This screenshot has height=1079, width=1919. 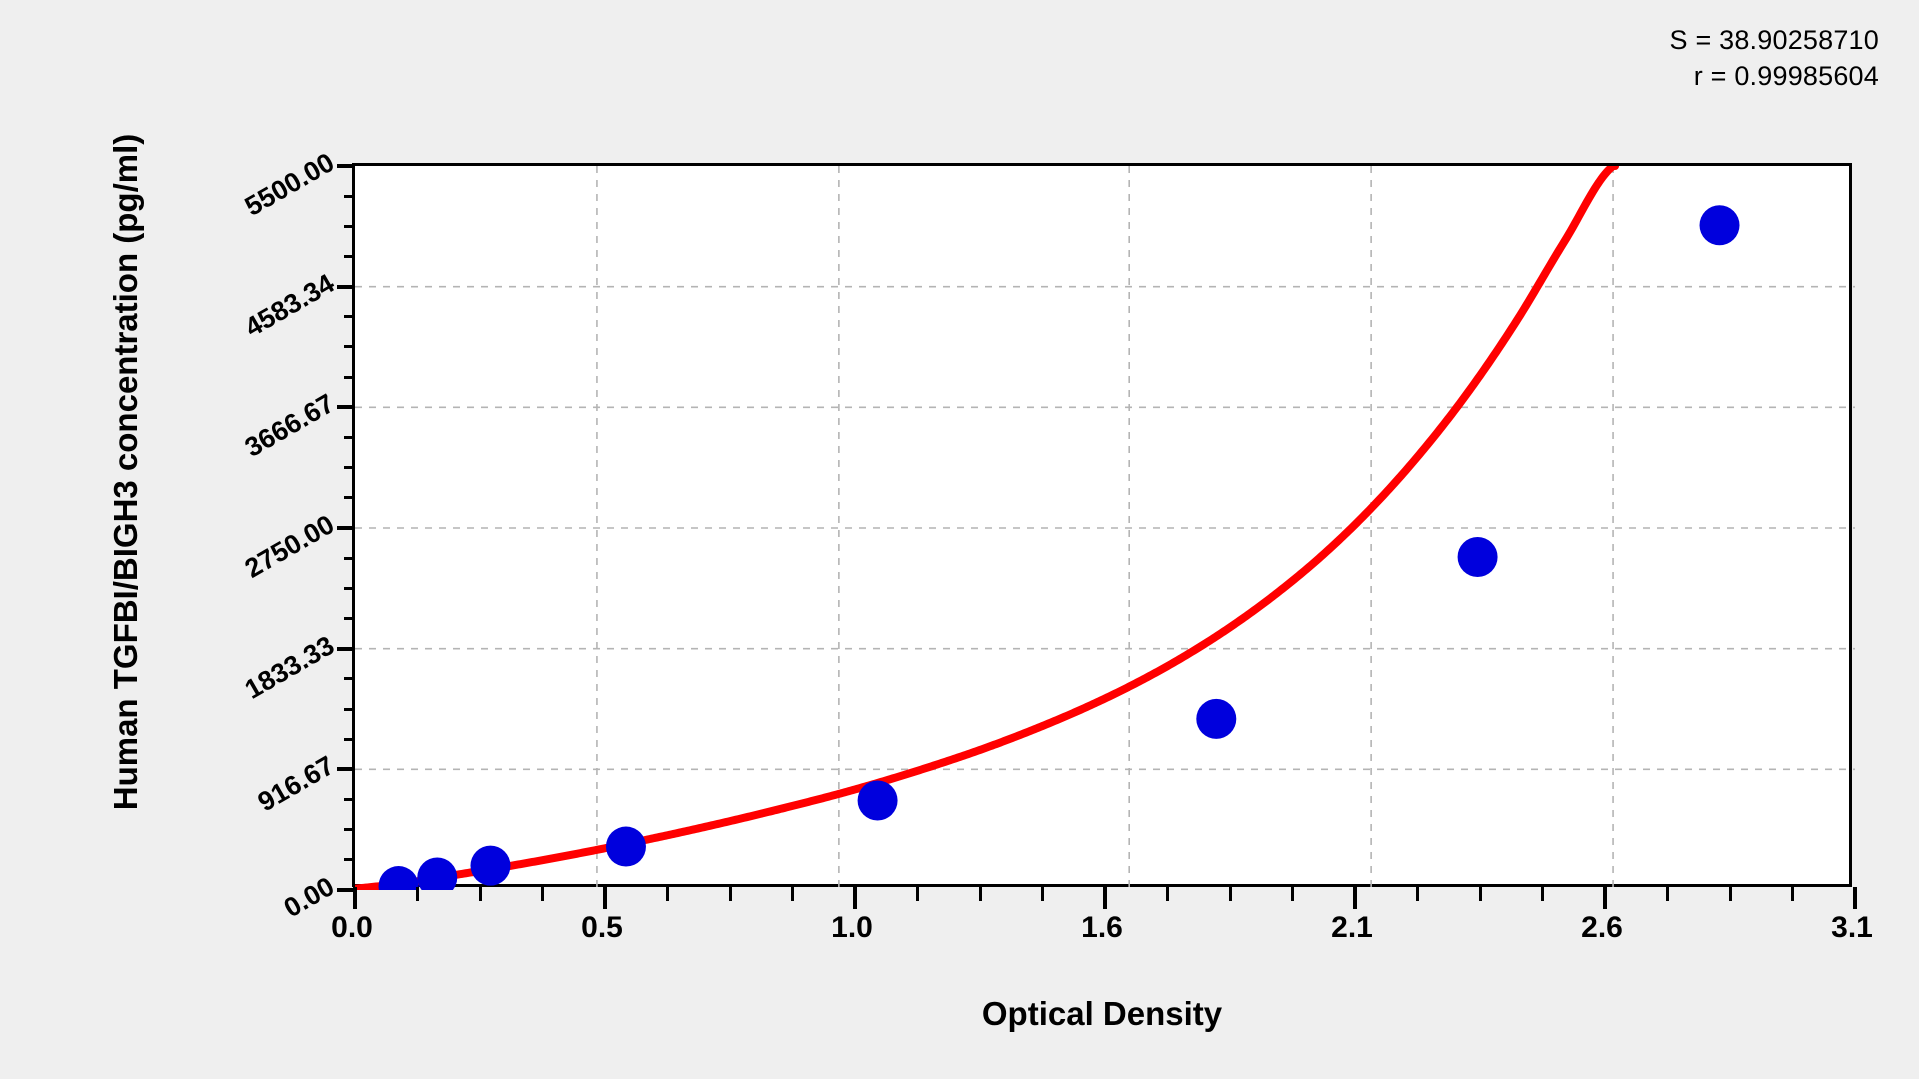 I want to click on x-tick-label: 2.6, so click(x=1602, y=927).